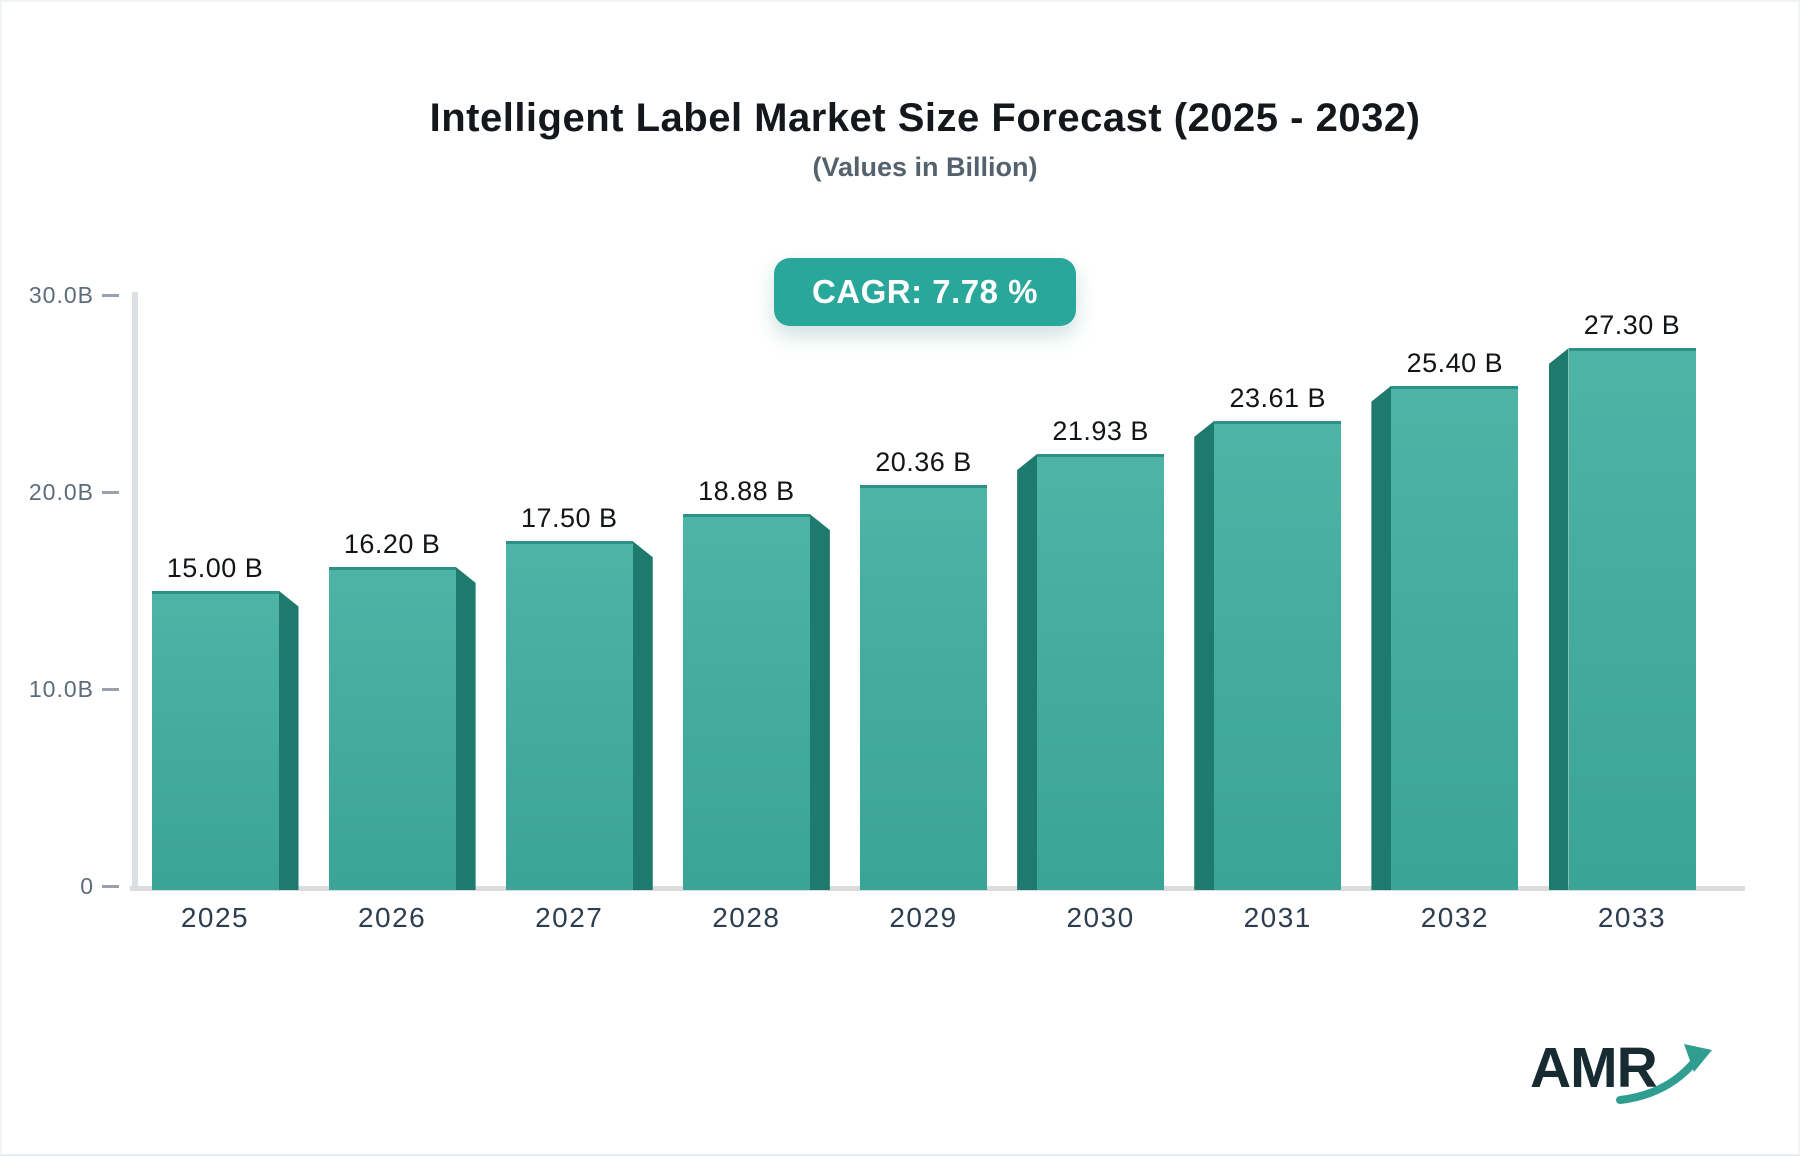  I want to click on bar-2029, so click(923, 687).